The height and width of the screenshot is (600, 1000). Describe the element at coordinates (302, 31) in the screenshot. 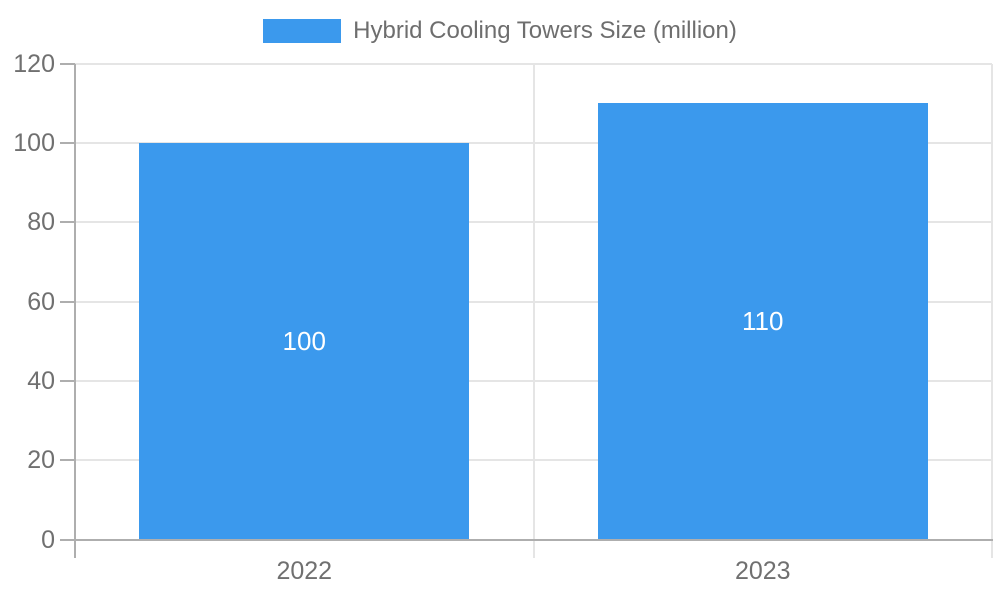

I see `legend-swatch` at that location.